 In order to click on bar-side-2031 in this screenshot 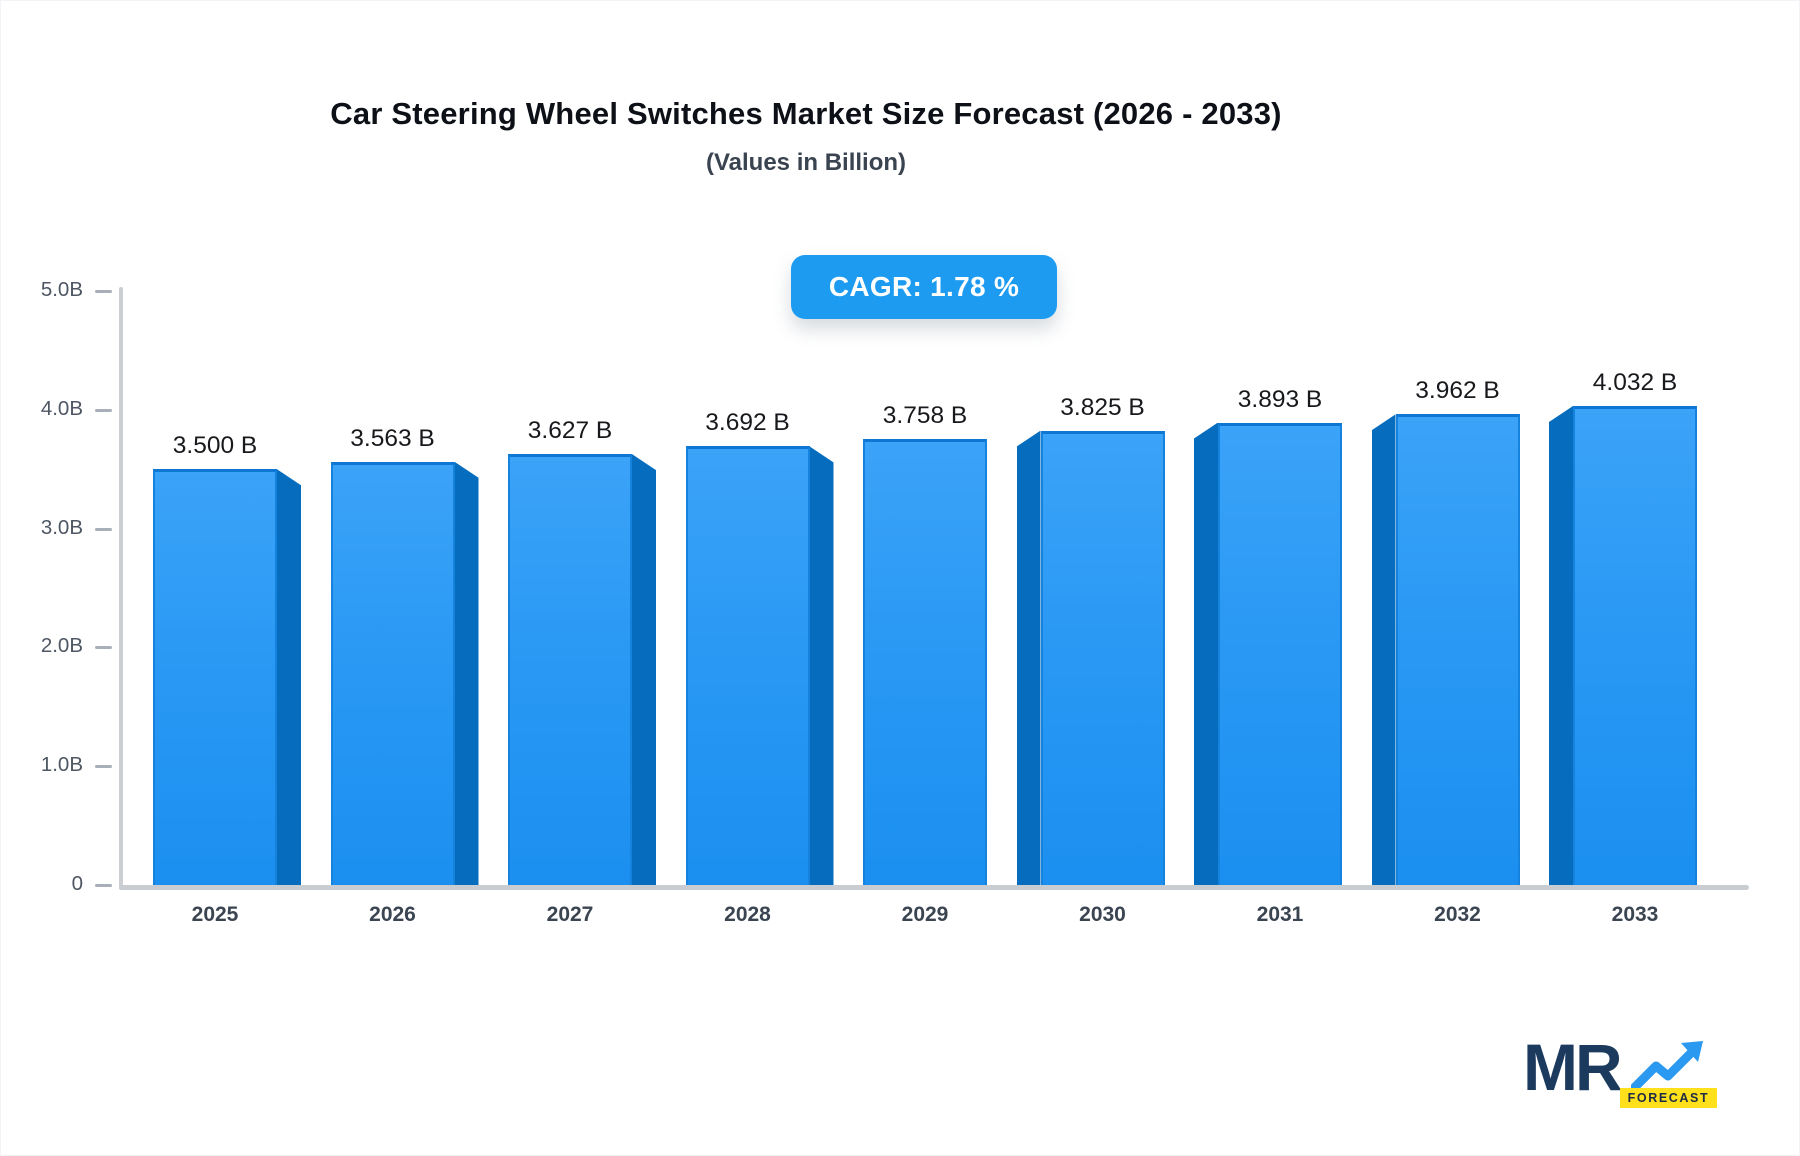, I will do `click(1206, 653)`.